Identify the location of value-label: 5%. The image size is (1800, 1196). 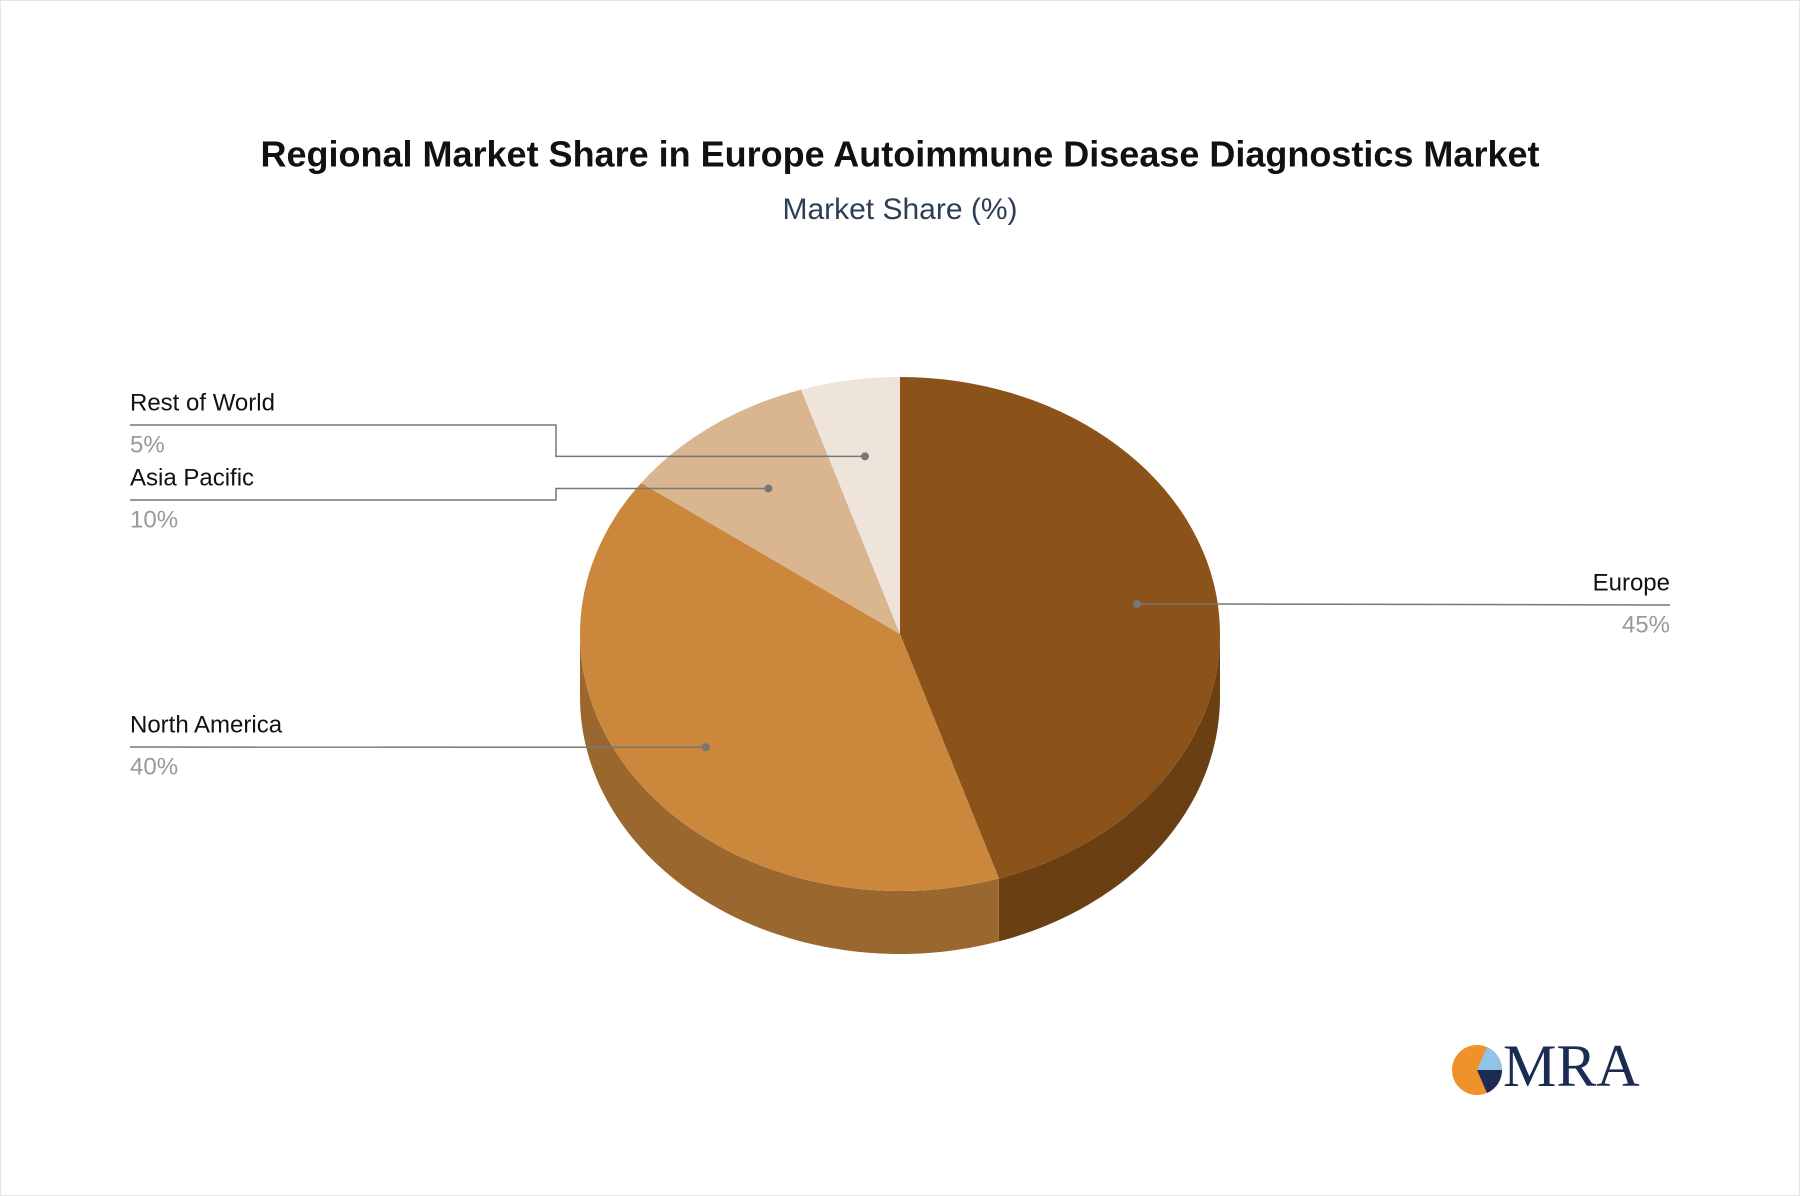
(147, 444).